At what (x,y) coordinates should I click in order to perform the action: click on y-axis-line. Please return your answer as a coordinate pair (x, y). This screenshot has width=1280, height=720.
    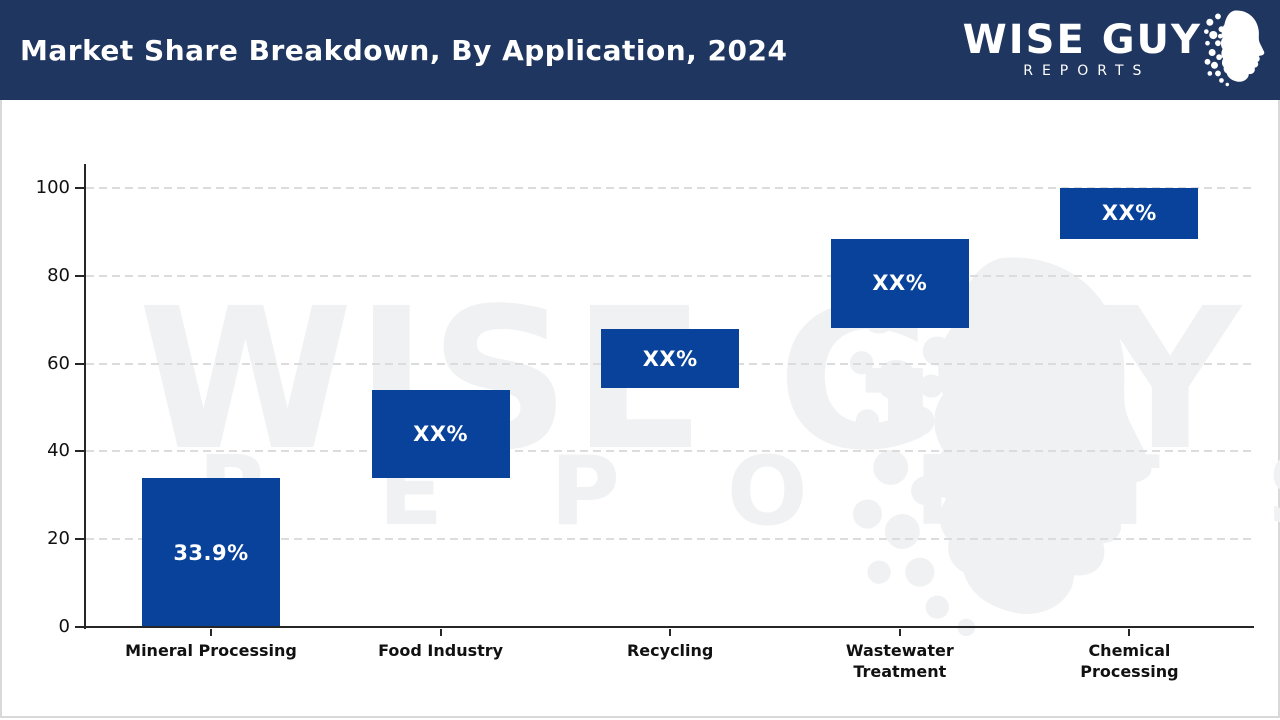
    Looking at the image, I should click on (85, 396).